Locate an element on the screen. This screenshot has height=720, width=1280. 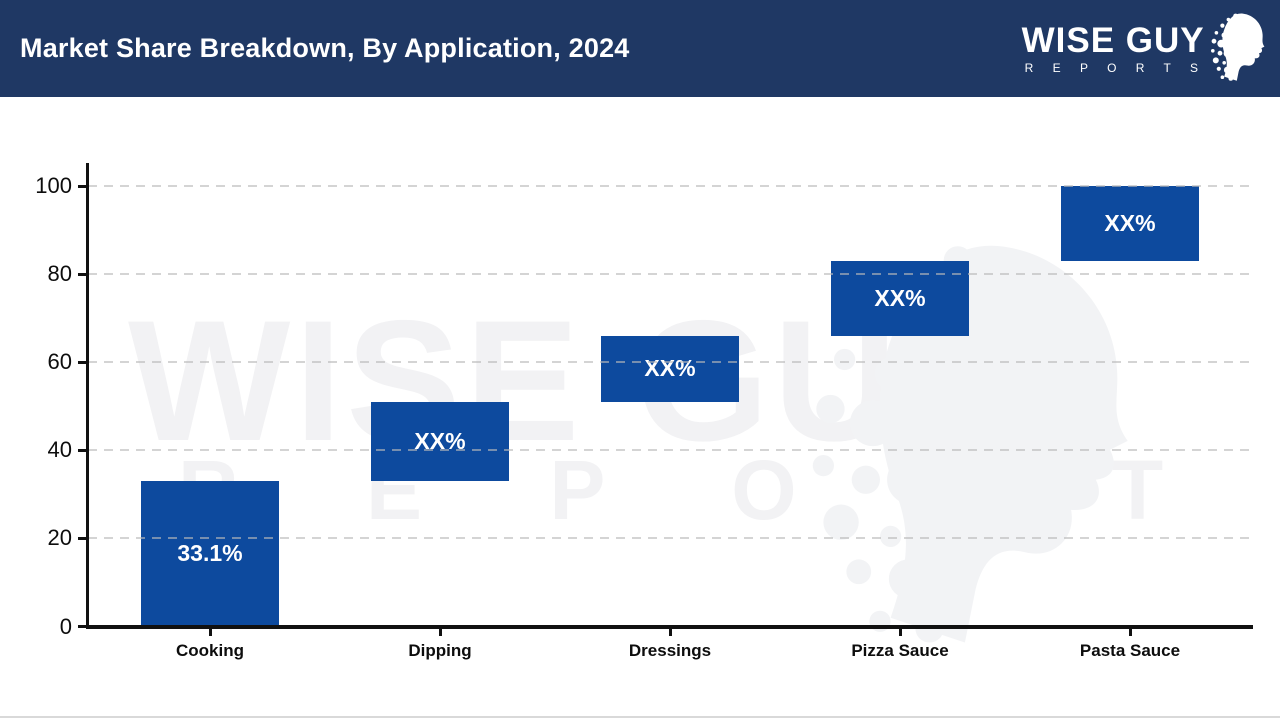
x-tick-label-cooking: Cooking is located at coordinates (210, 650).